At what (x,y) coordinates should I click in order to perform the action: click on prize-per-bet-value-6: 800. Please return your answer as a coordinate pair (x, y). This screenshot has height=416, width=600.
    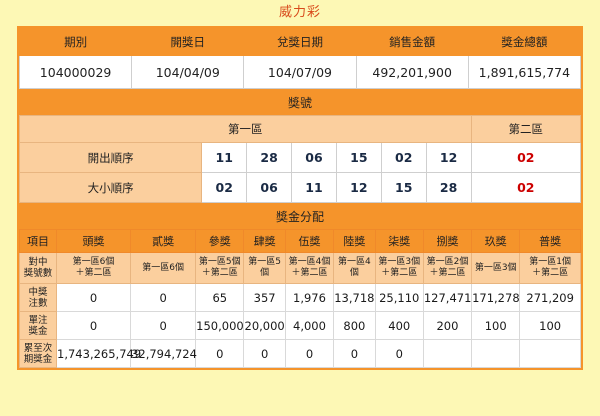
    Looking at the image, I should click on (354, 325).